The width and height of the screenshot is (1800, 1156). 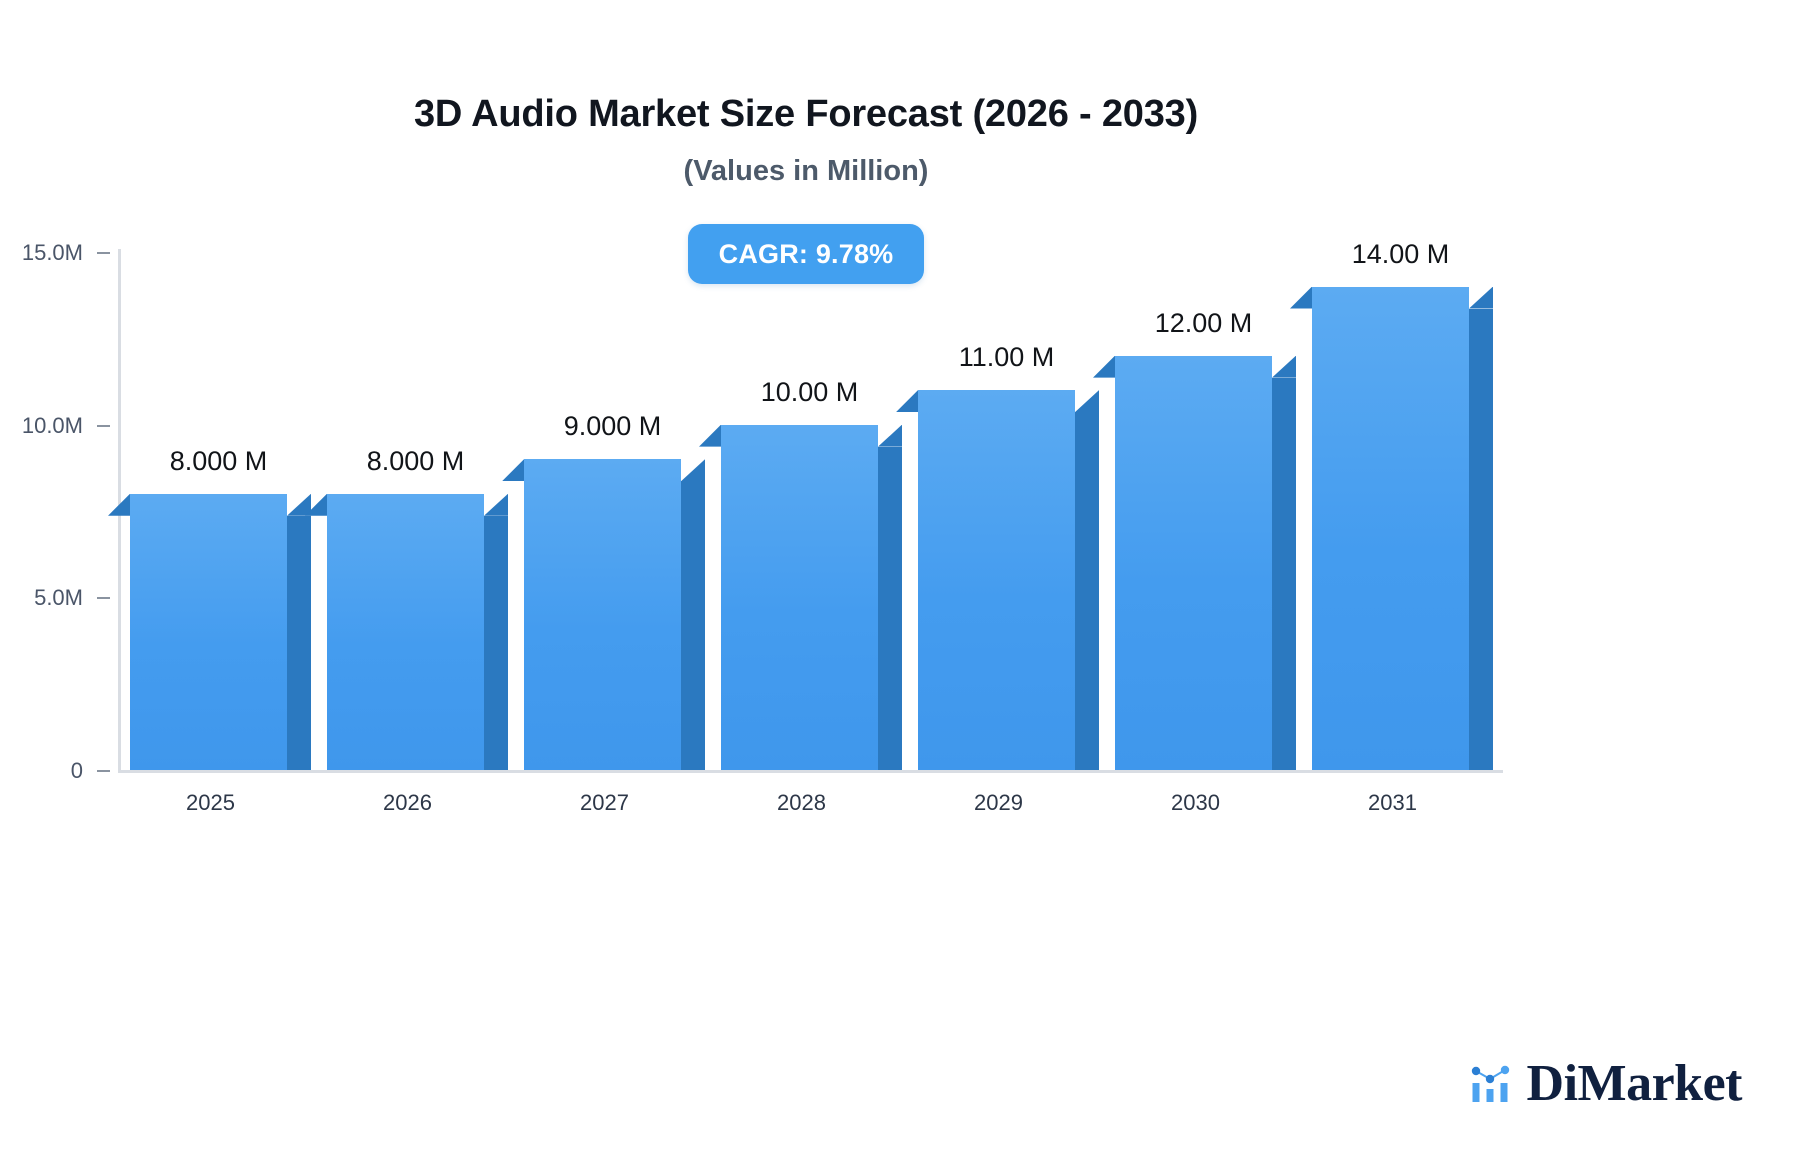 I want to click on brand-logo: DiMarket, so click(x=1606, y=1083).